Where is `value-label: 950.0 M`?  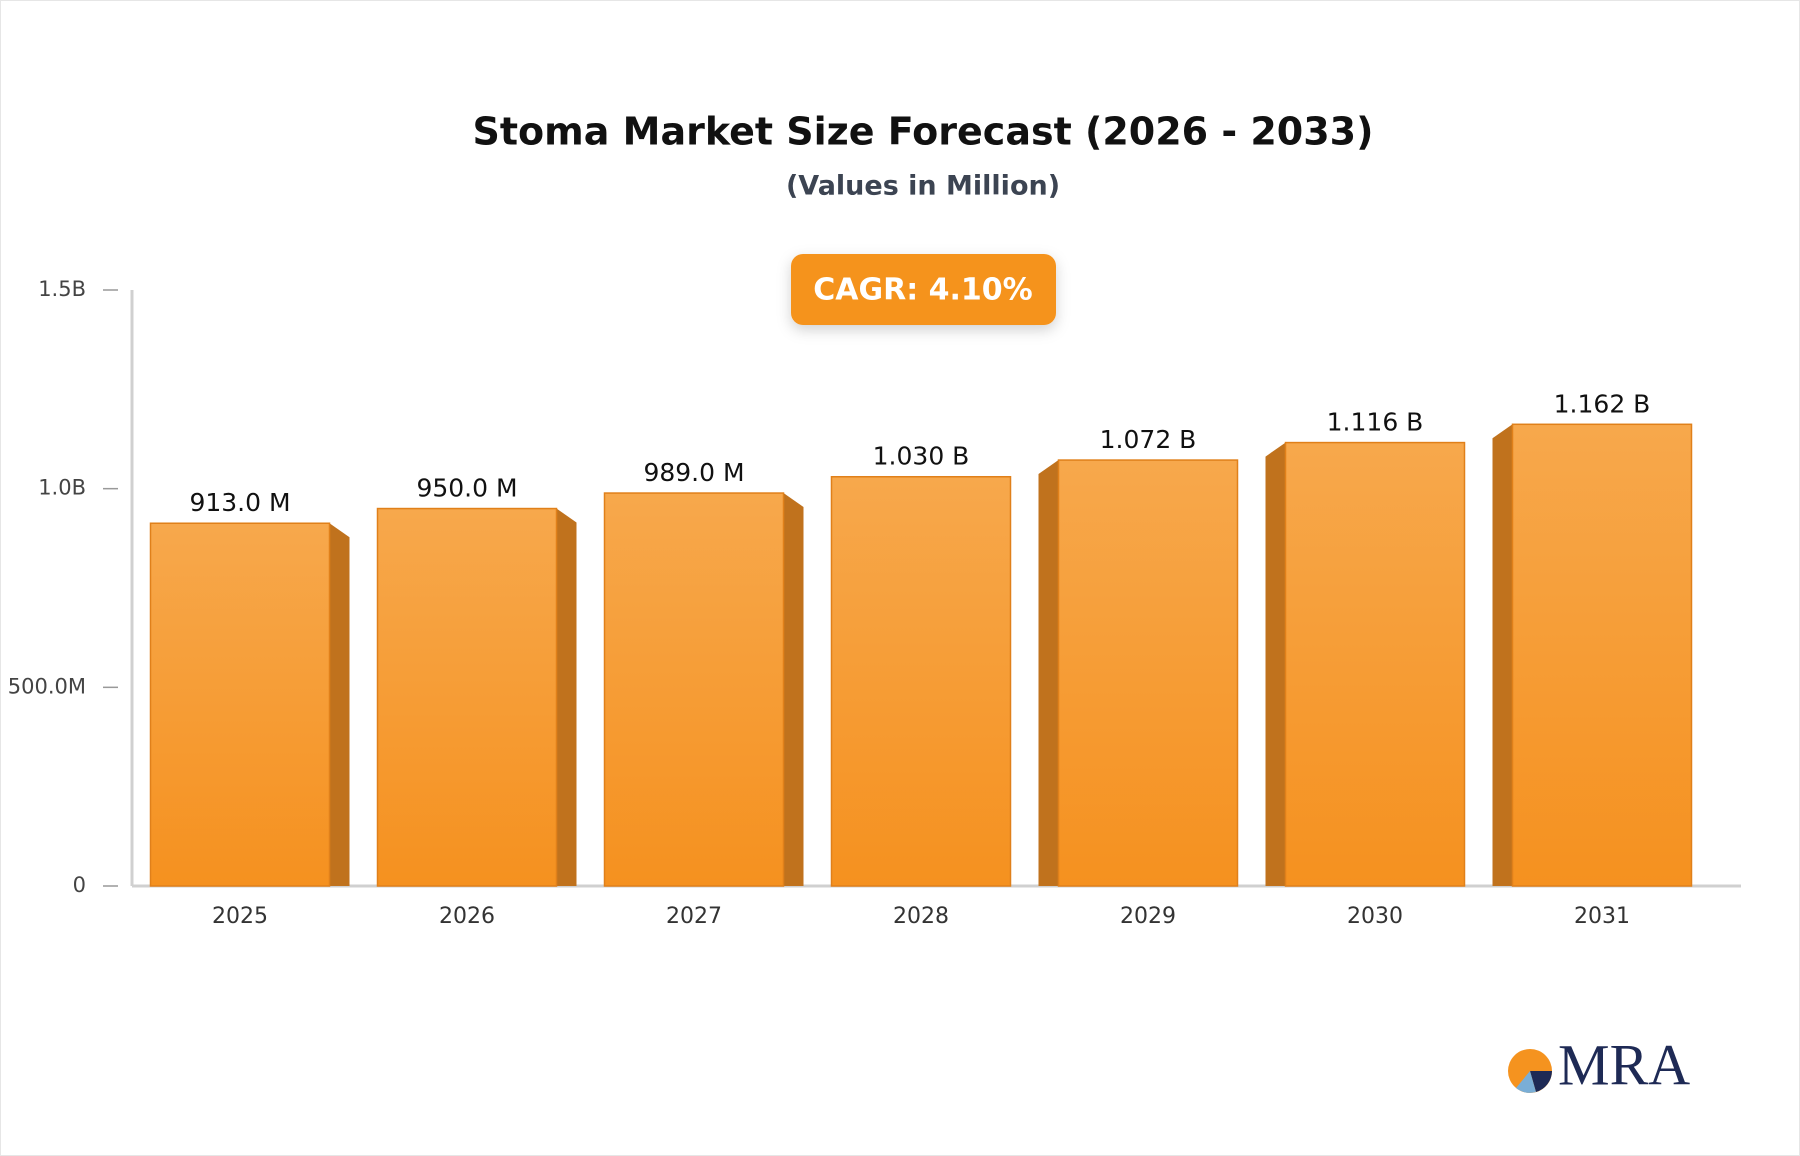 value-label: 950.0 M is located at coordinates (466, 488).